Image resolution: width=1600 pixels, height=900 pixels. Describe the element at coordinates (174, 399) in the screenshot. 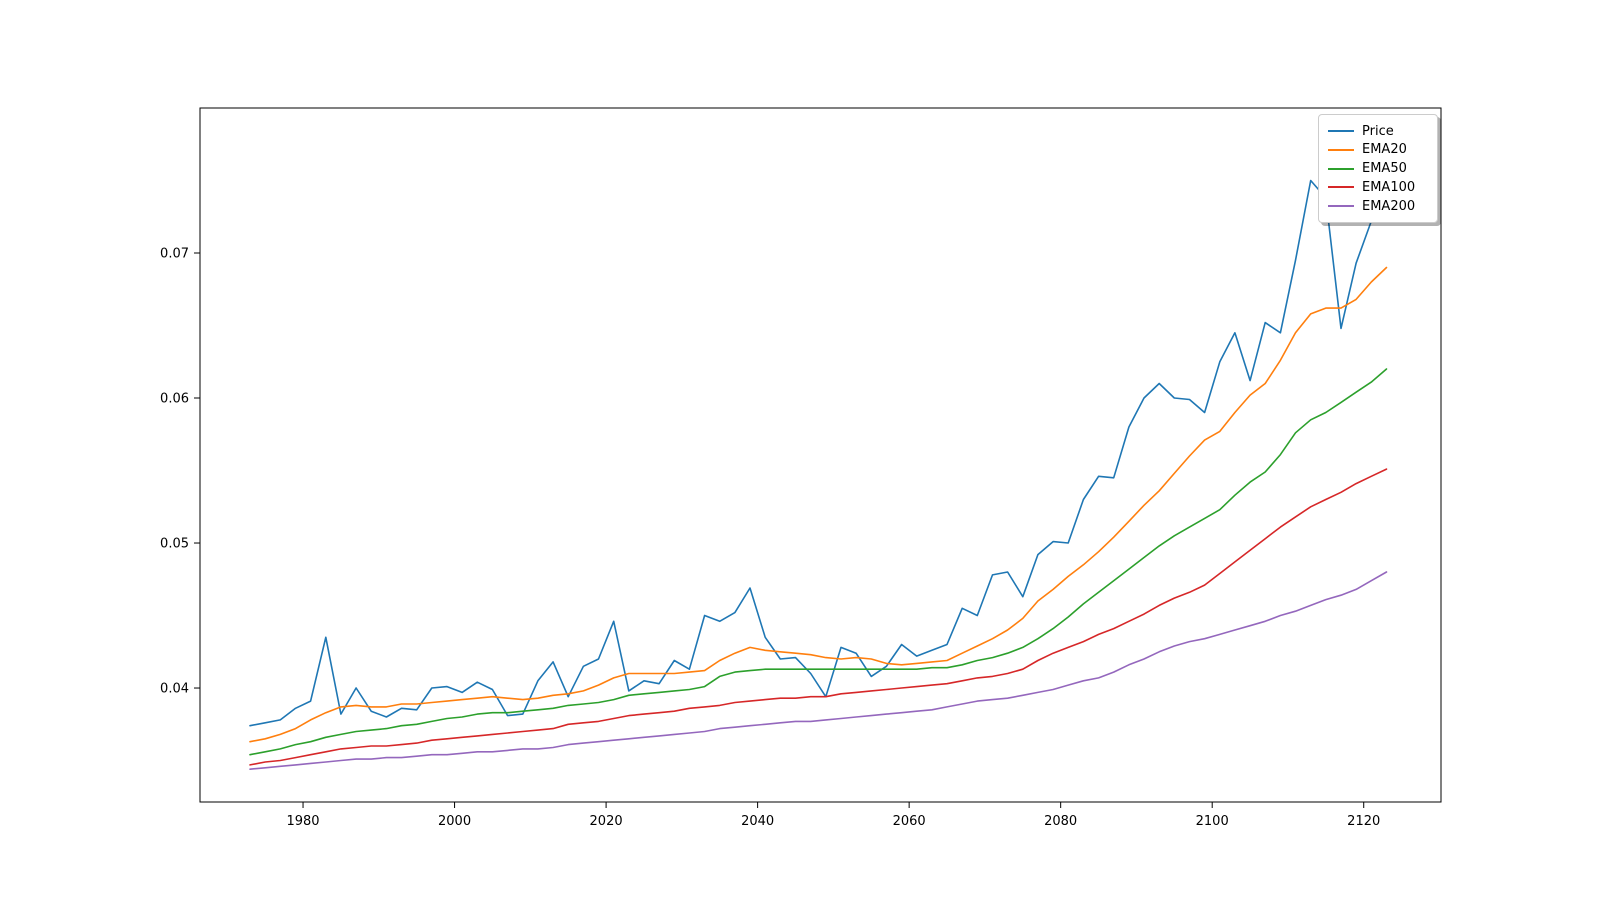

I see `y-tick-label: 0.06` at that location.